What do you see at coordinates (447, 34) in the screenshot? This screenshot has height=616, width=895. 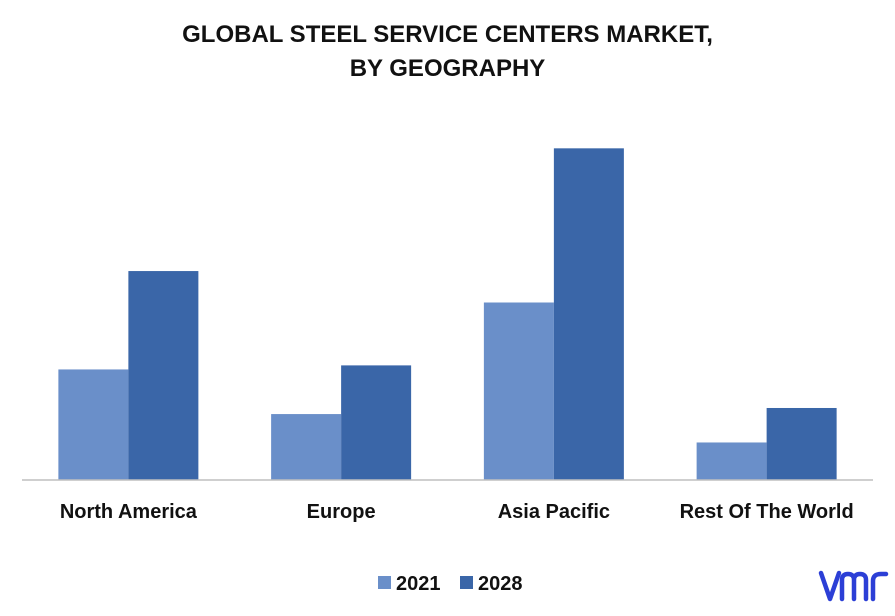 I see `chart-title-line-1: GLOBAL STEEL SERVICE CENTERS MARKET,` at bounding box center [447, 34].